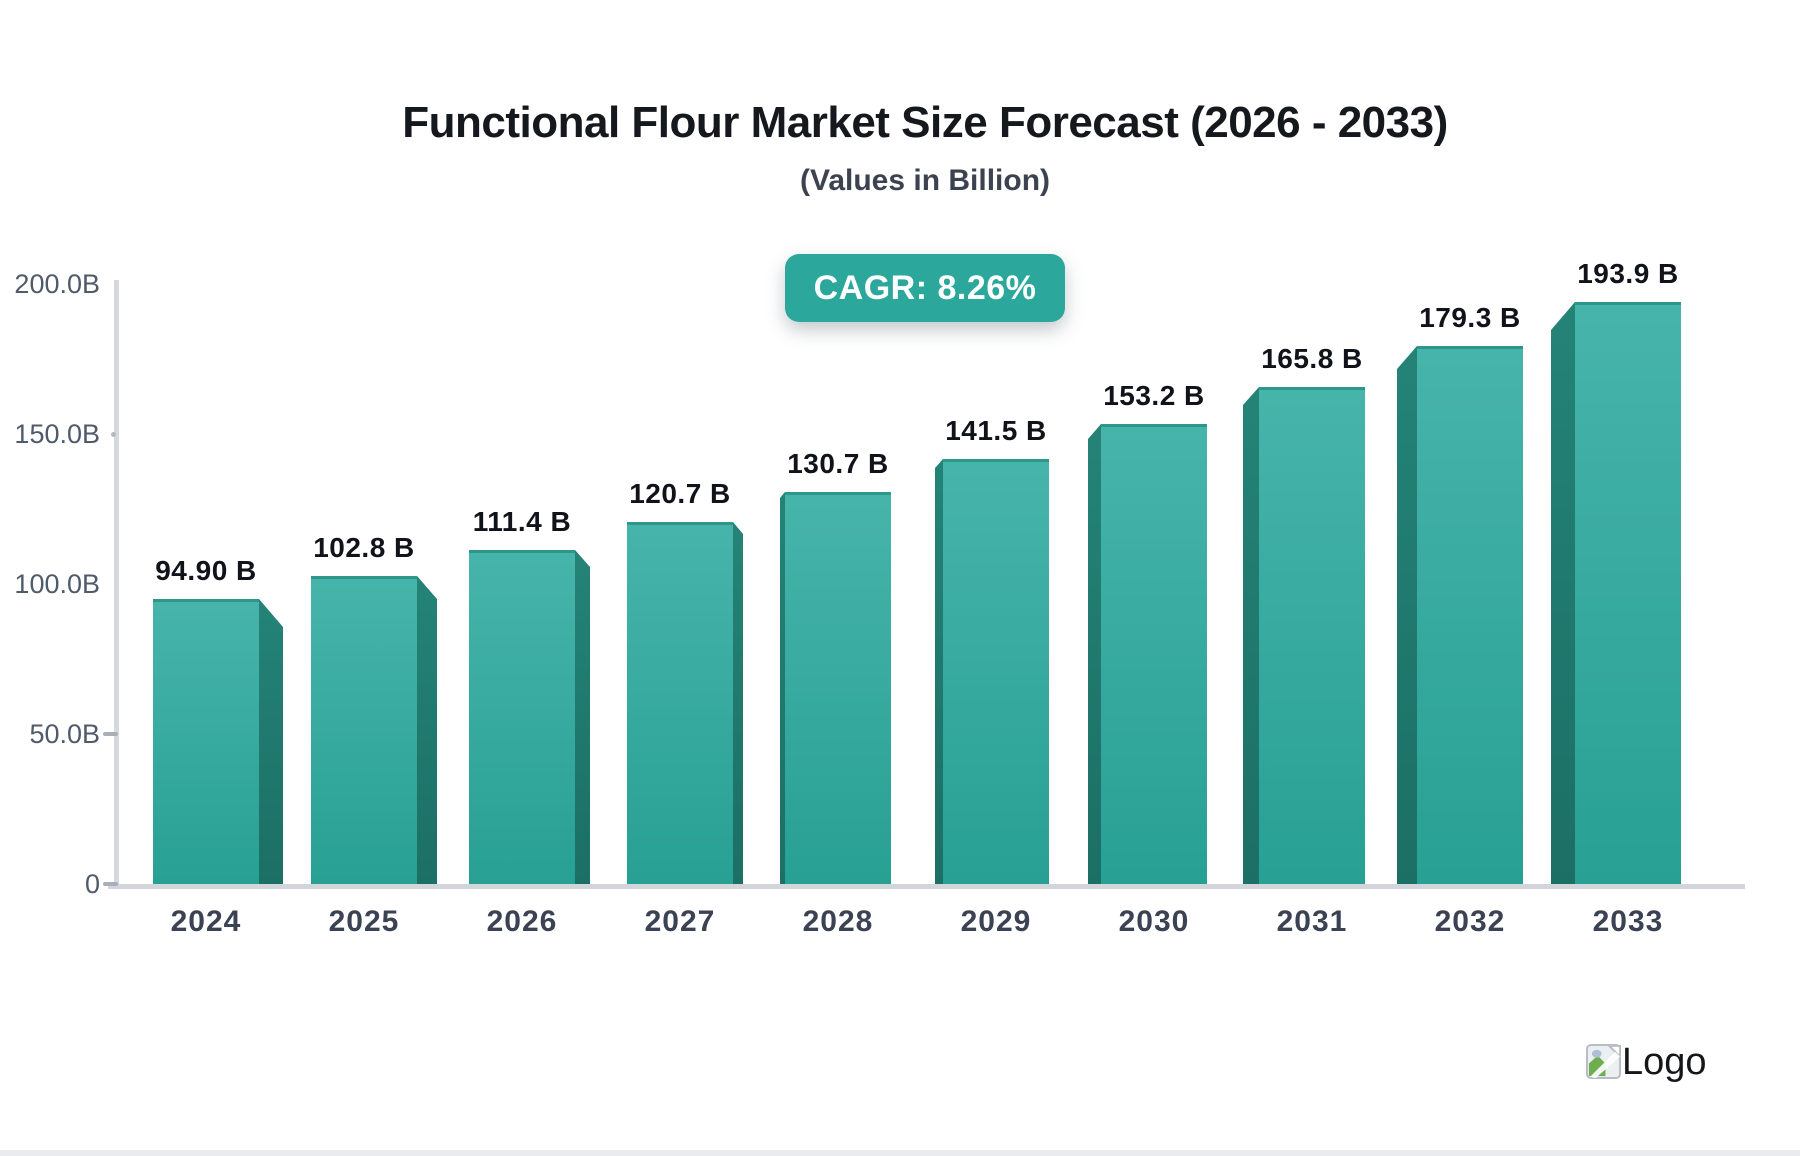  Describe the element at coordinates (57, 434) in the screenshot. I see `y-axis-tick-label: 150.0B` at that location.